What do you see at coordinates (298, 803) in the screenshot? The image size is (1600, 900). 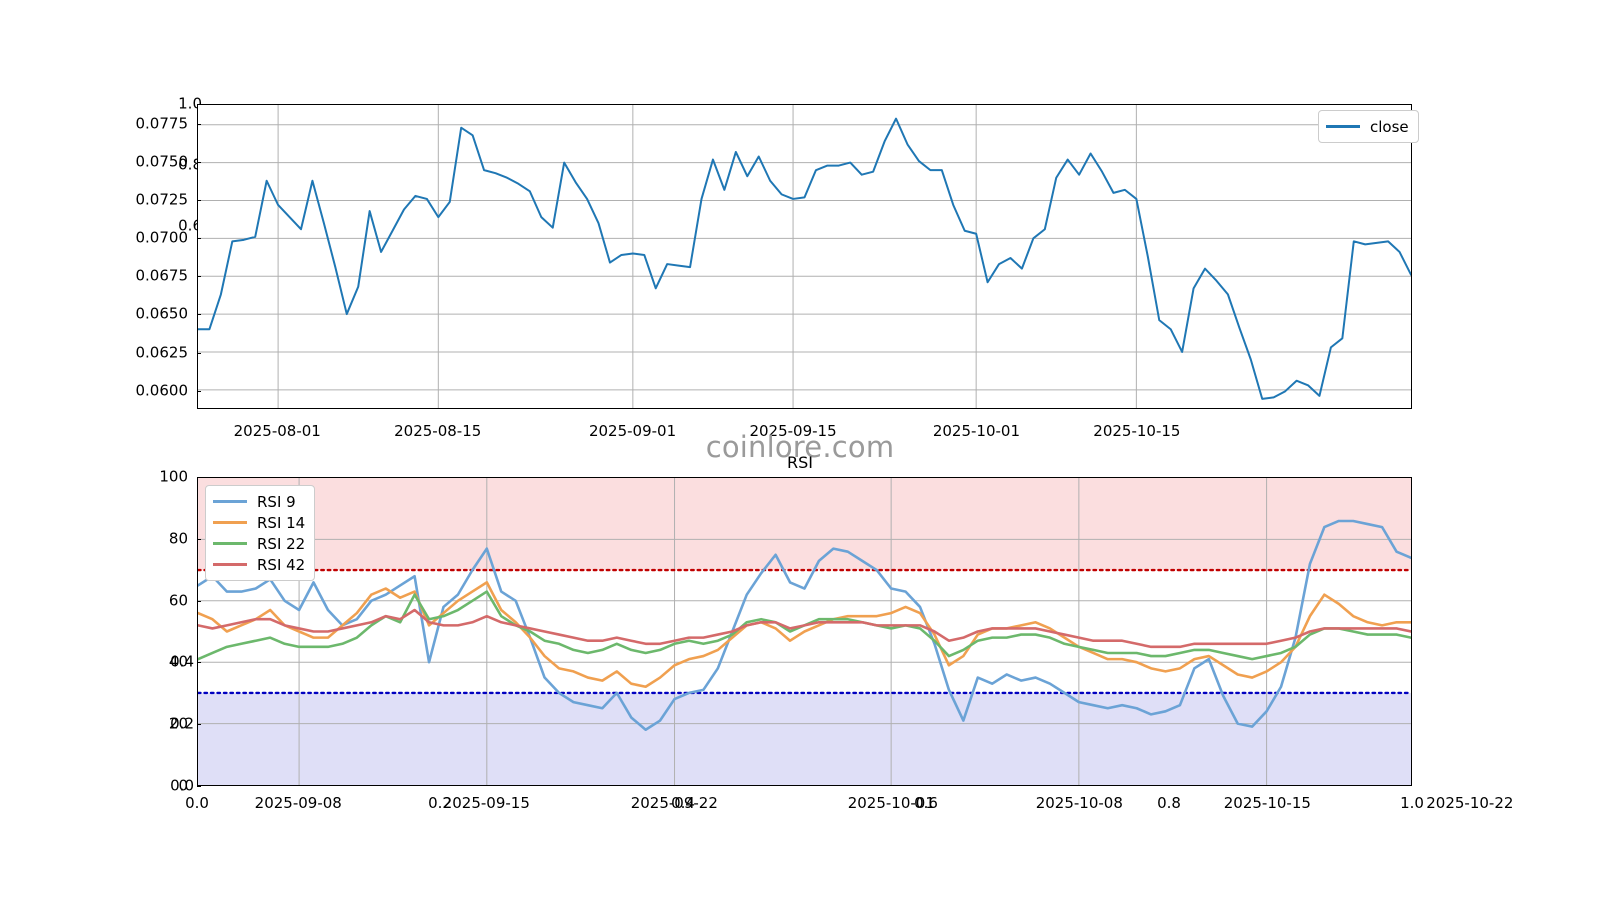 I see `rsi-x-tick-label: 2025-09-08` at bounding box center [298, 803].